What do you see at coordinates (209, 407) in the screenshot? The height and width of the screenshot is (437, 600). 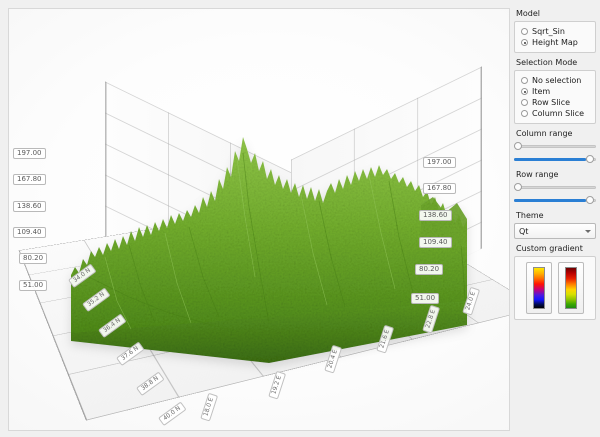 I see `column-axis-tick-0: 18.0 E` at bounding box center [209, 407].